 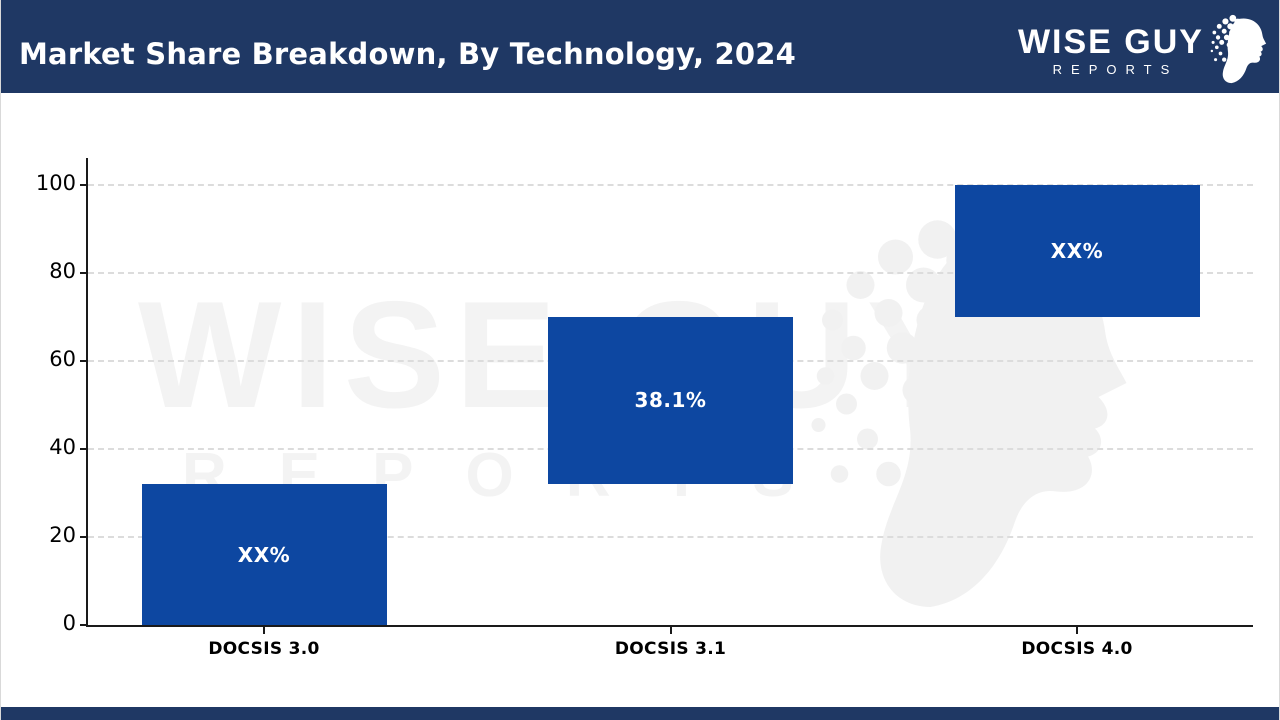 I want to click on wiseguy-logo-text: WISE GUY REPORTS, so click(x=1111, y=51).